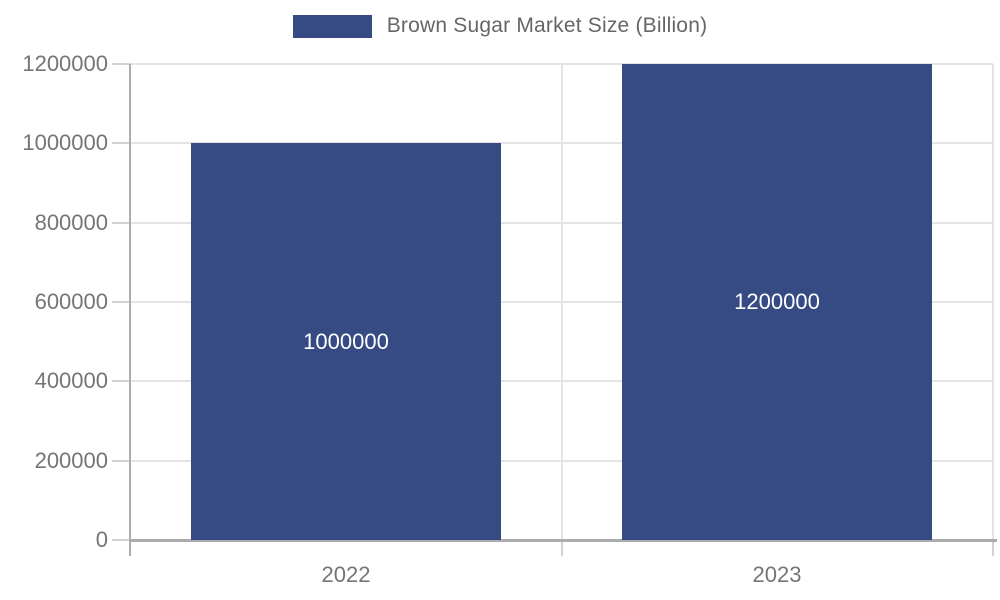 The width and height of the screenshot is (1000, 600). What do you see at coordinates (65, 142) in the screenshot?
I see `y-tick-label: 1000000` at bounding box center [65, 142].